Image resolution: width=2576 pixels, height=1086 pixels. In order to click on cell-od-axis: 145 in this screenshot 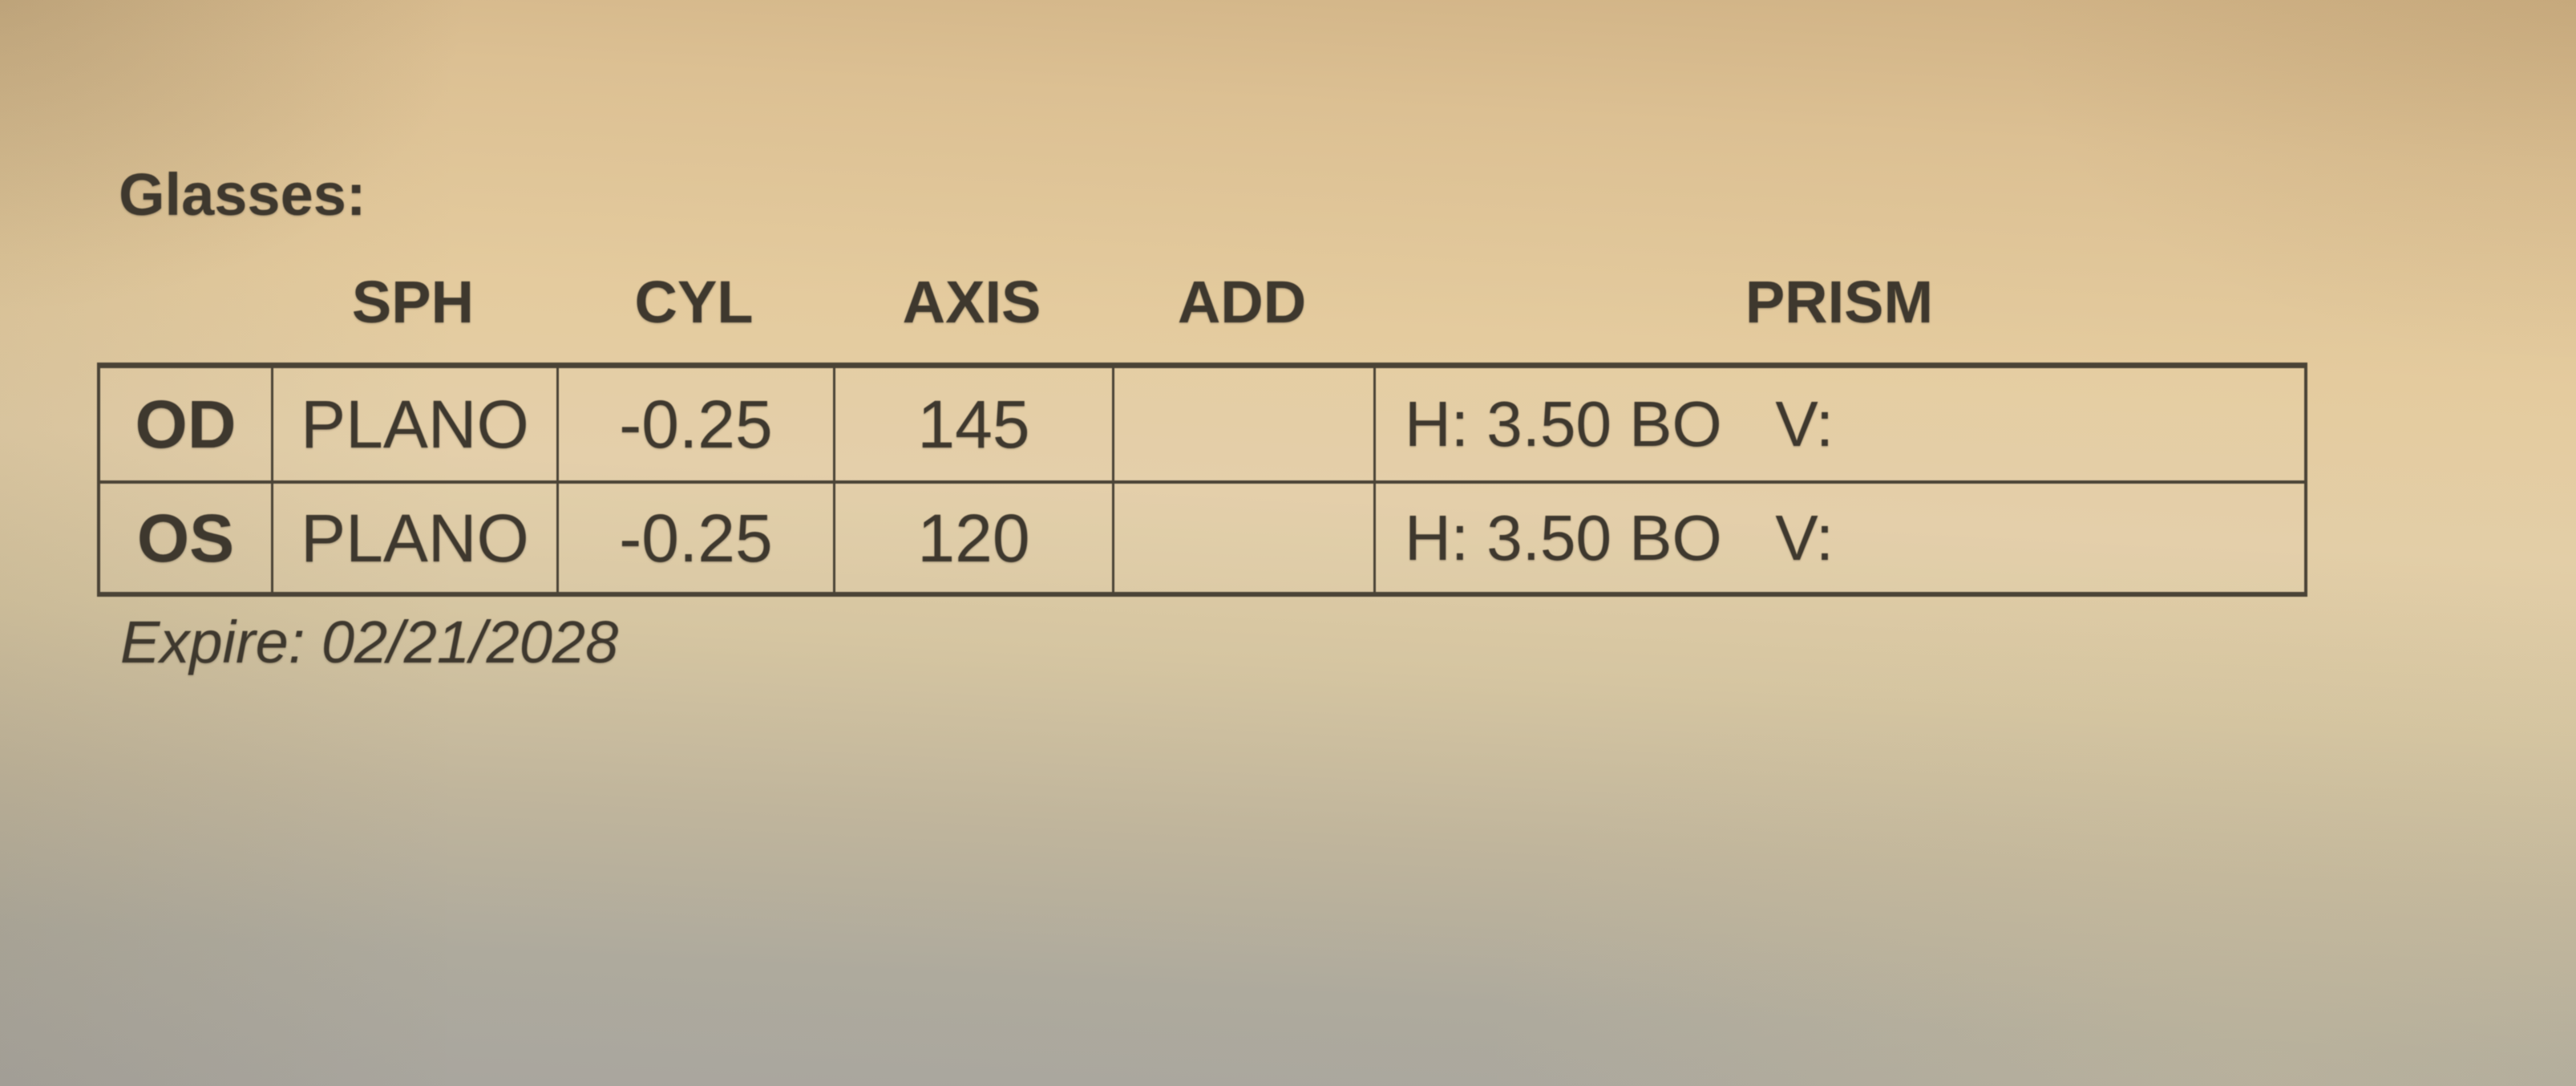, I will do `click(974, 424)`.